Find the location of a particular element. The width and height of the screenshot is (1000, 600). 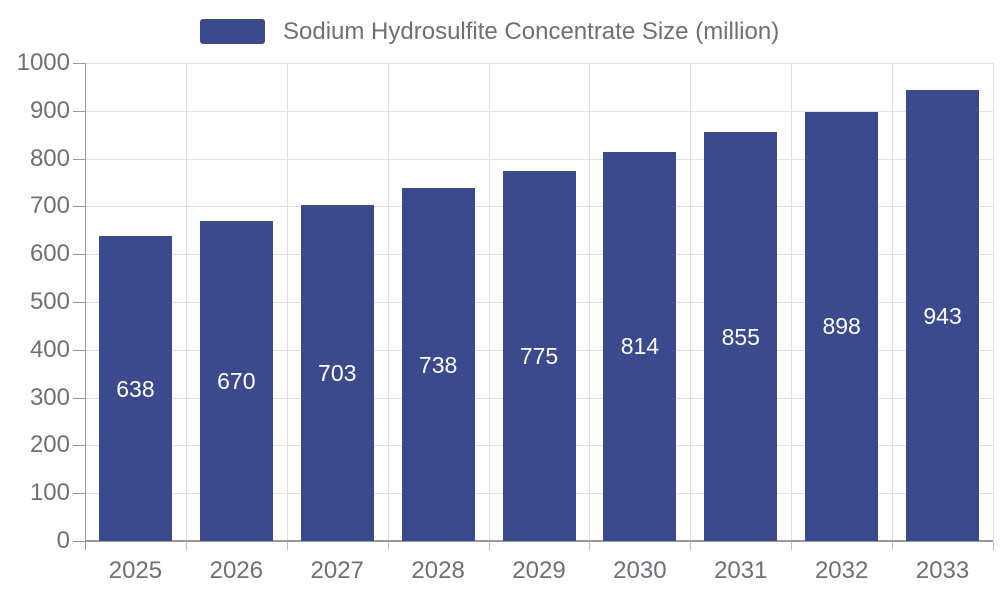

y-axis-label: 0 is located at coordinates (63, 540).